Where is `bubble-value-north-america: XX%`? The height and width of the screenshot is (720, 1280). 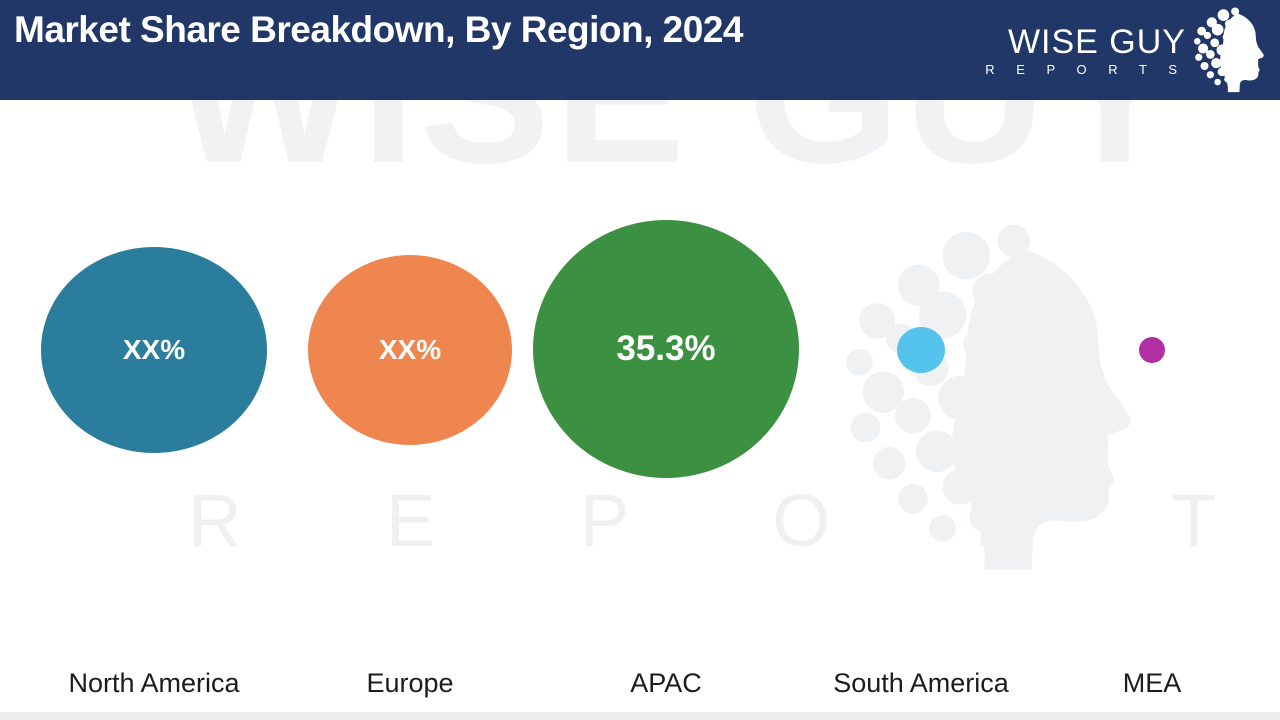 bubble-value-north-america: XX% is located at coordinates (154, 349).